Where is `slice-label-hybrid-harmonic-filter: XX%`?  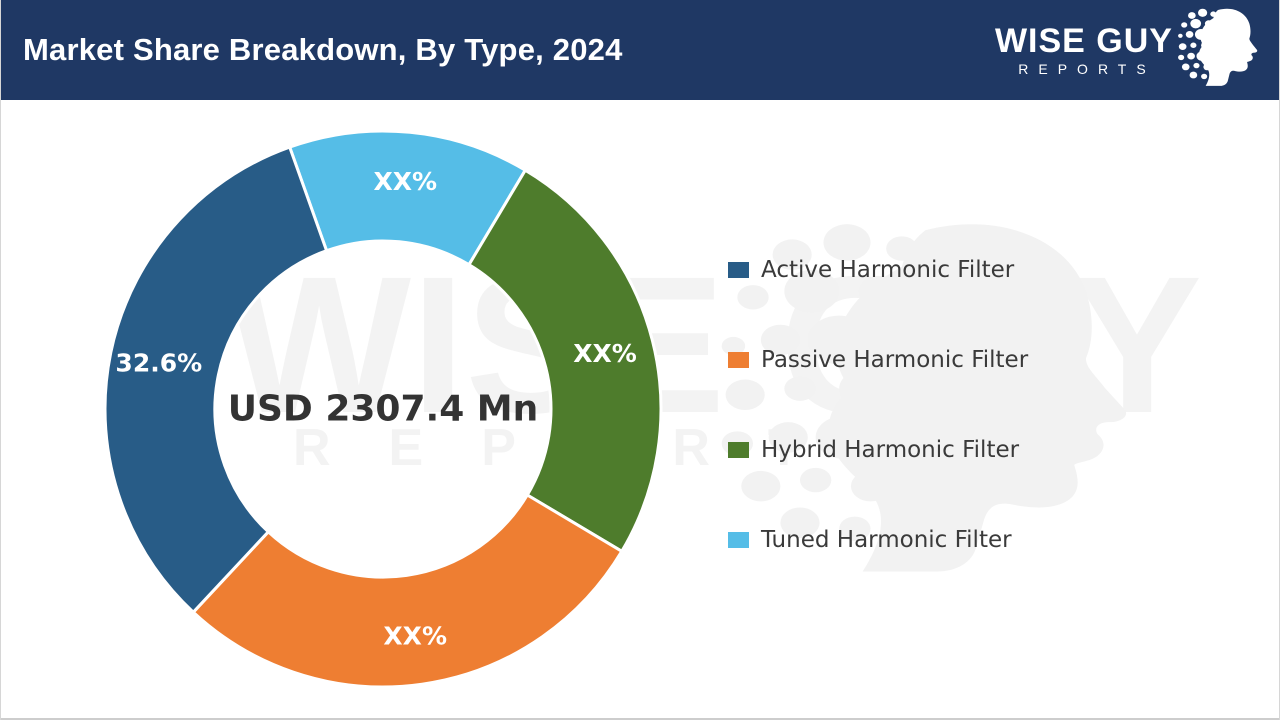
slice-label-hybrid-harmonic-filter: XX% is located at coordinates (605, 353).